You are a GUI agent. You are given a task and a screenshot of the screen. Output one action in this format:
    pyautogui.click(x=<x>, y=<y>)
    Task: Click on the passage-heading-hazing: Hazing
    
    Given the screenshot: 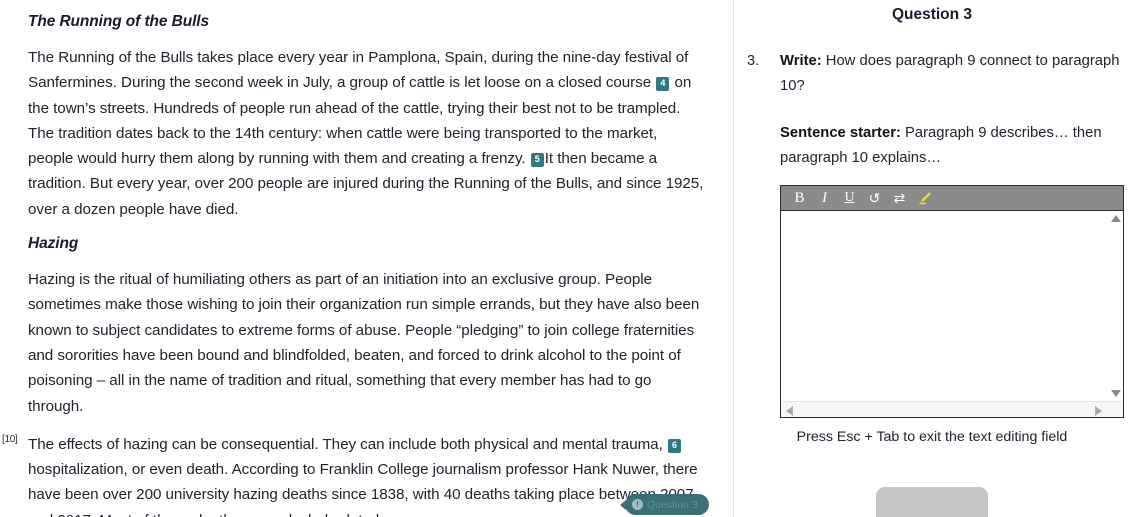 What is the action you would take?
    pyautogui.click(x=53, y=244)
    